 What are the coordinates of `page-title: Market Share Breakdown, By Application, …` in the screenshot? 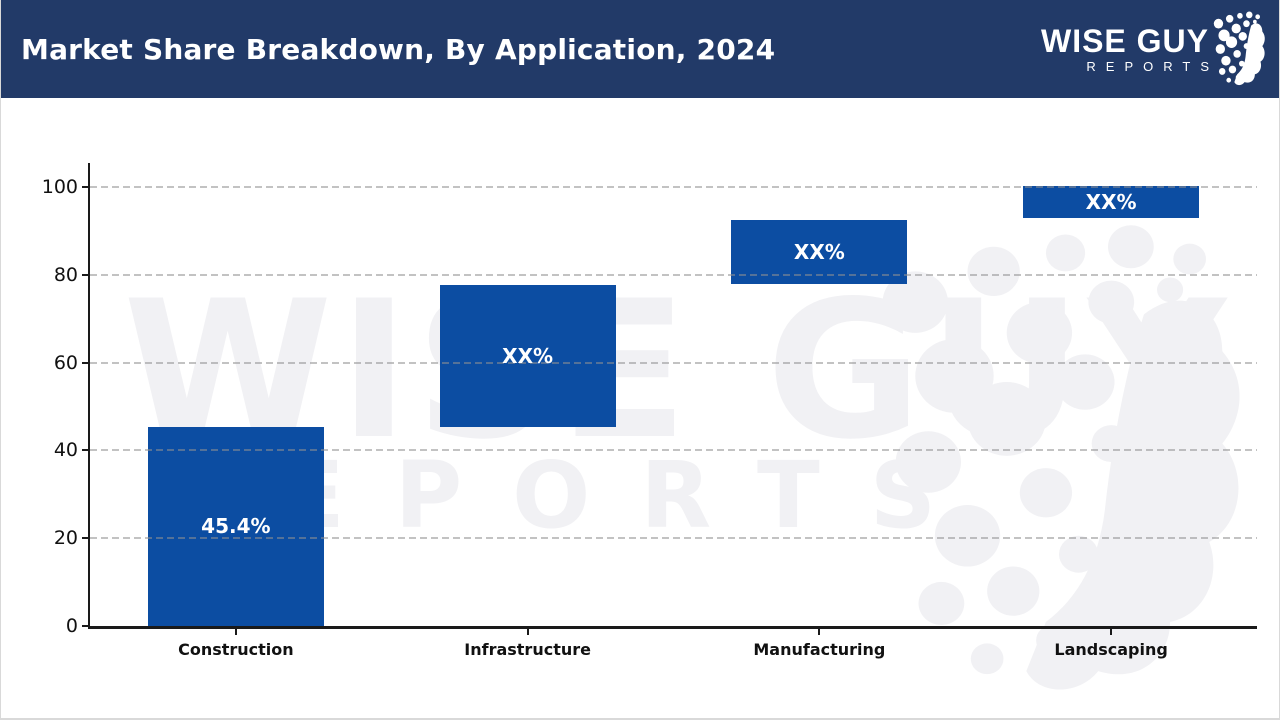 It's located at (398, 49).